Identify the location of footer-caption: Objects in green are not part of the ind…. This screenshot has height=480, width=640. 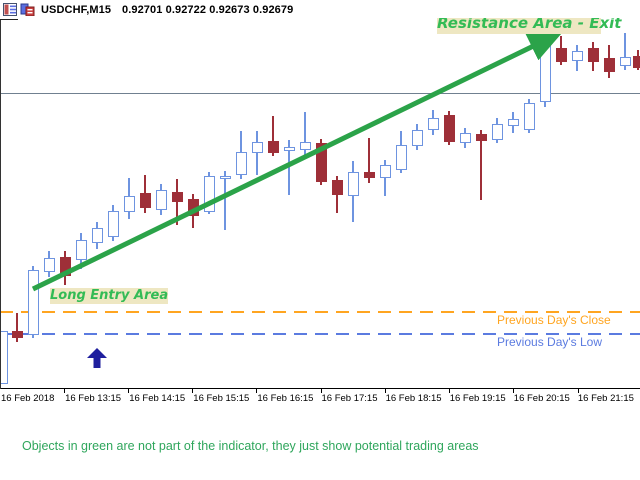
(250, 446).